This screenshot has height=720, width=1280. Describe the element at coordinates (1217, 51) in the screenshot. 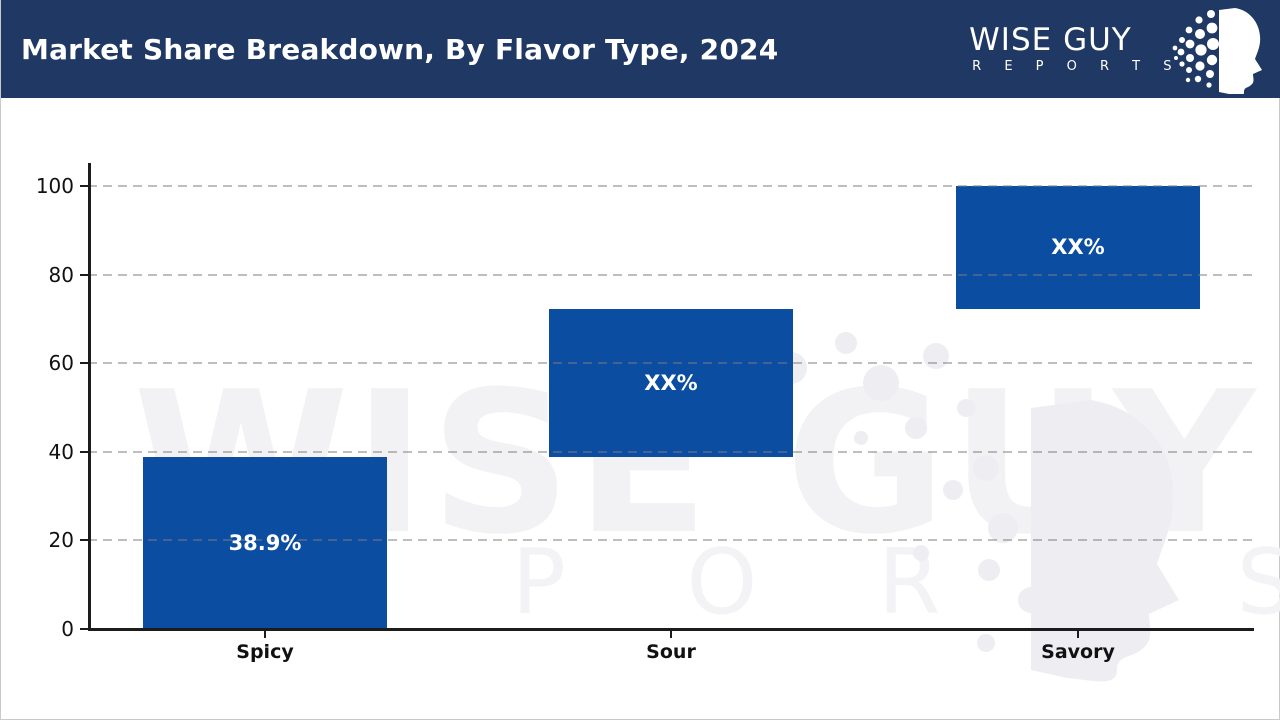

I see `face-profile-icon` at that location.